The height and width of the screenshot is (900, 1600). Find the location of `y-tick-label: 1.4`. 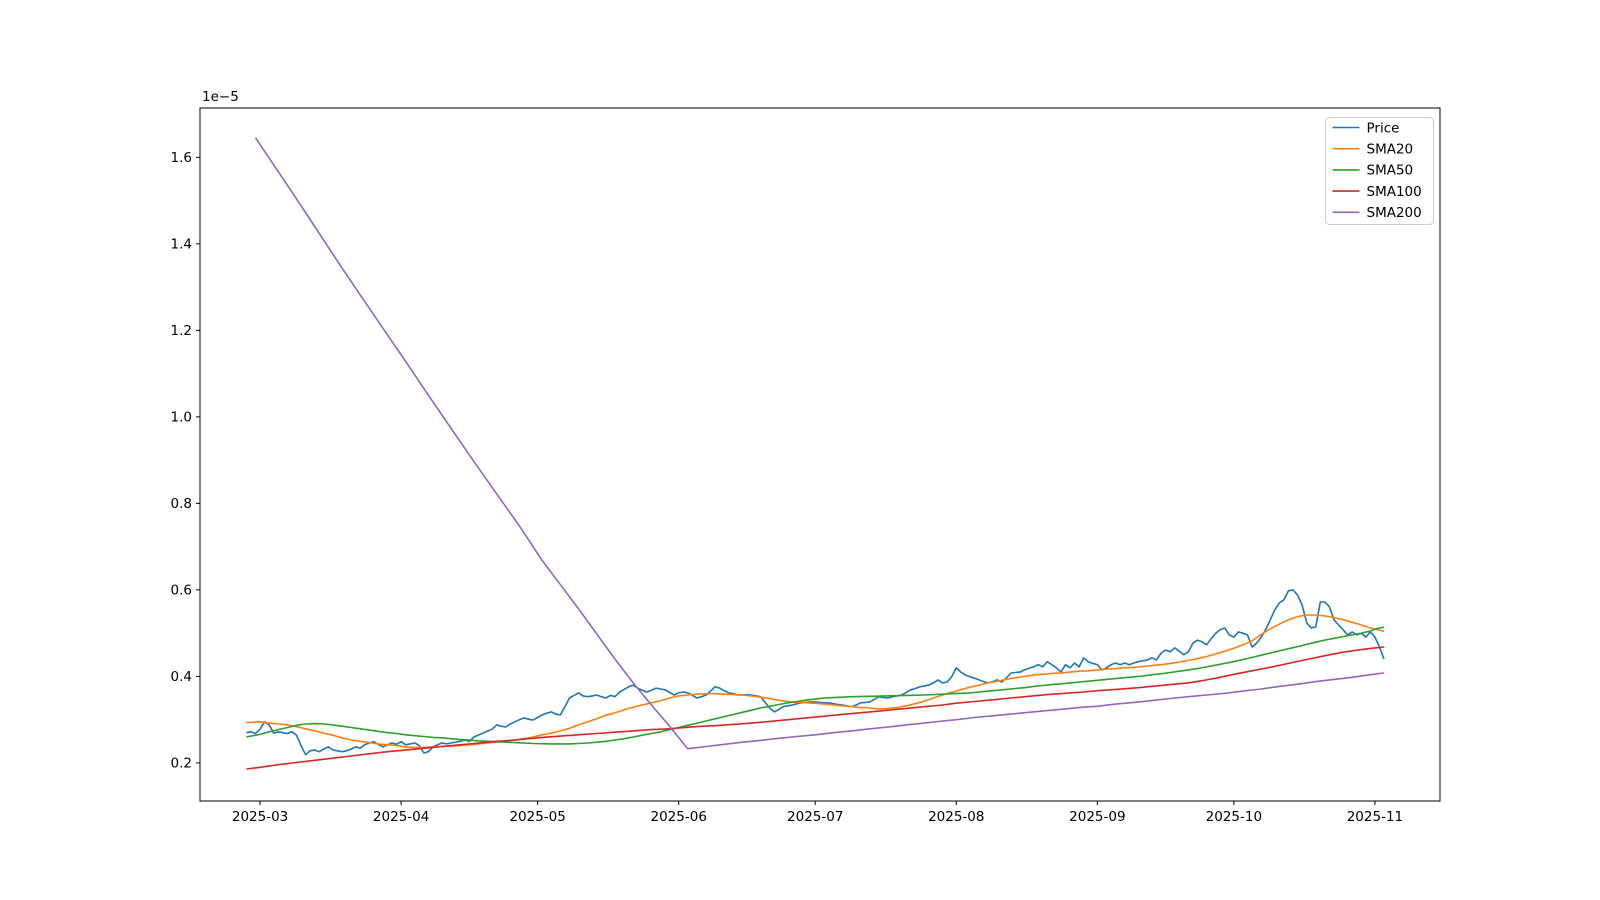

y-tick-label: 1.4 is located at coordinates (181, 245).